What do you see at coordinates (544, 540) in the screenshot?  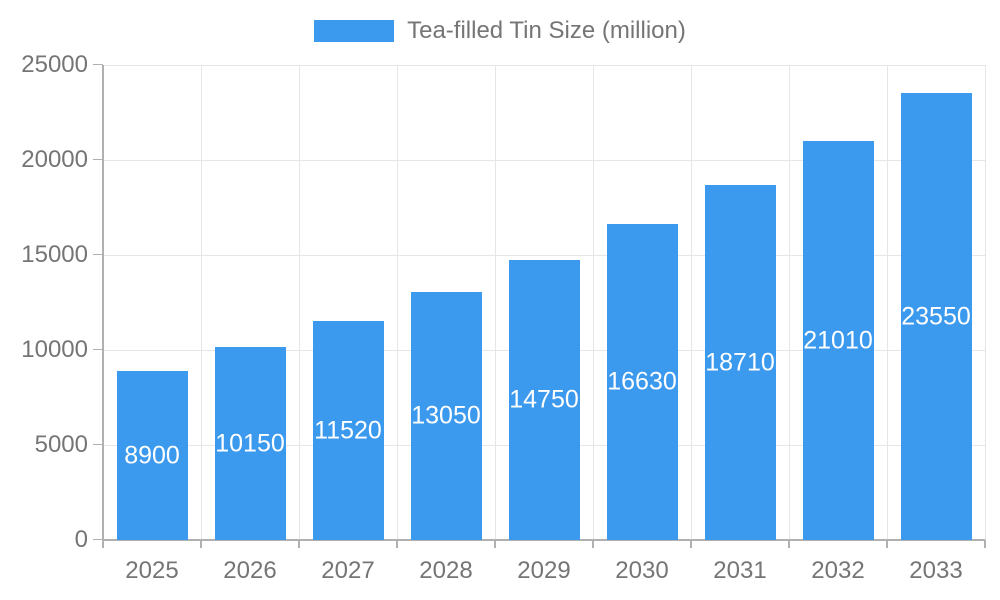 I see `x-axis-line` at bounding box center [544, 540].